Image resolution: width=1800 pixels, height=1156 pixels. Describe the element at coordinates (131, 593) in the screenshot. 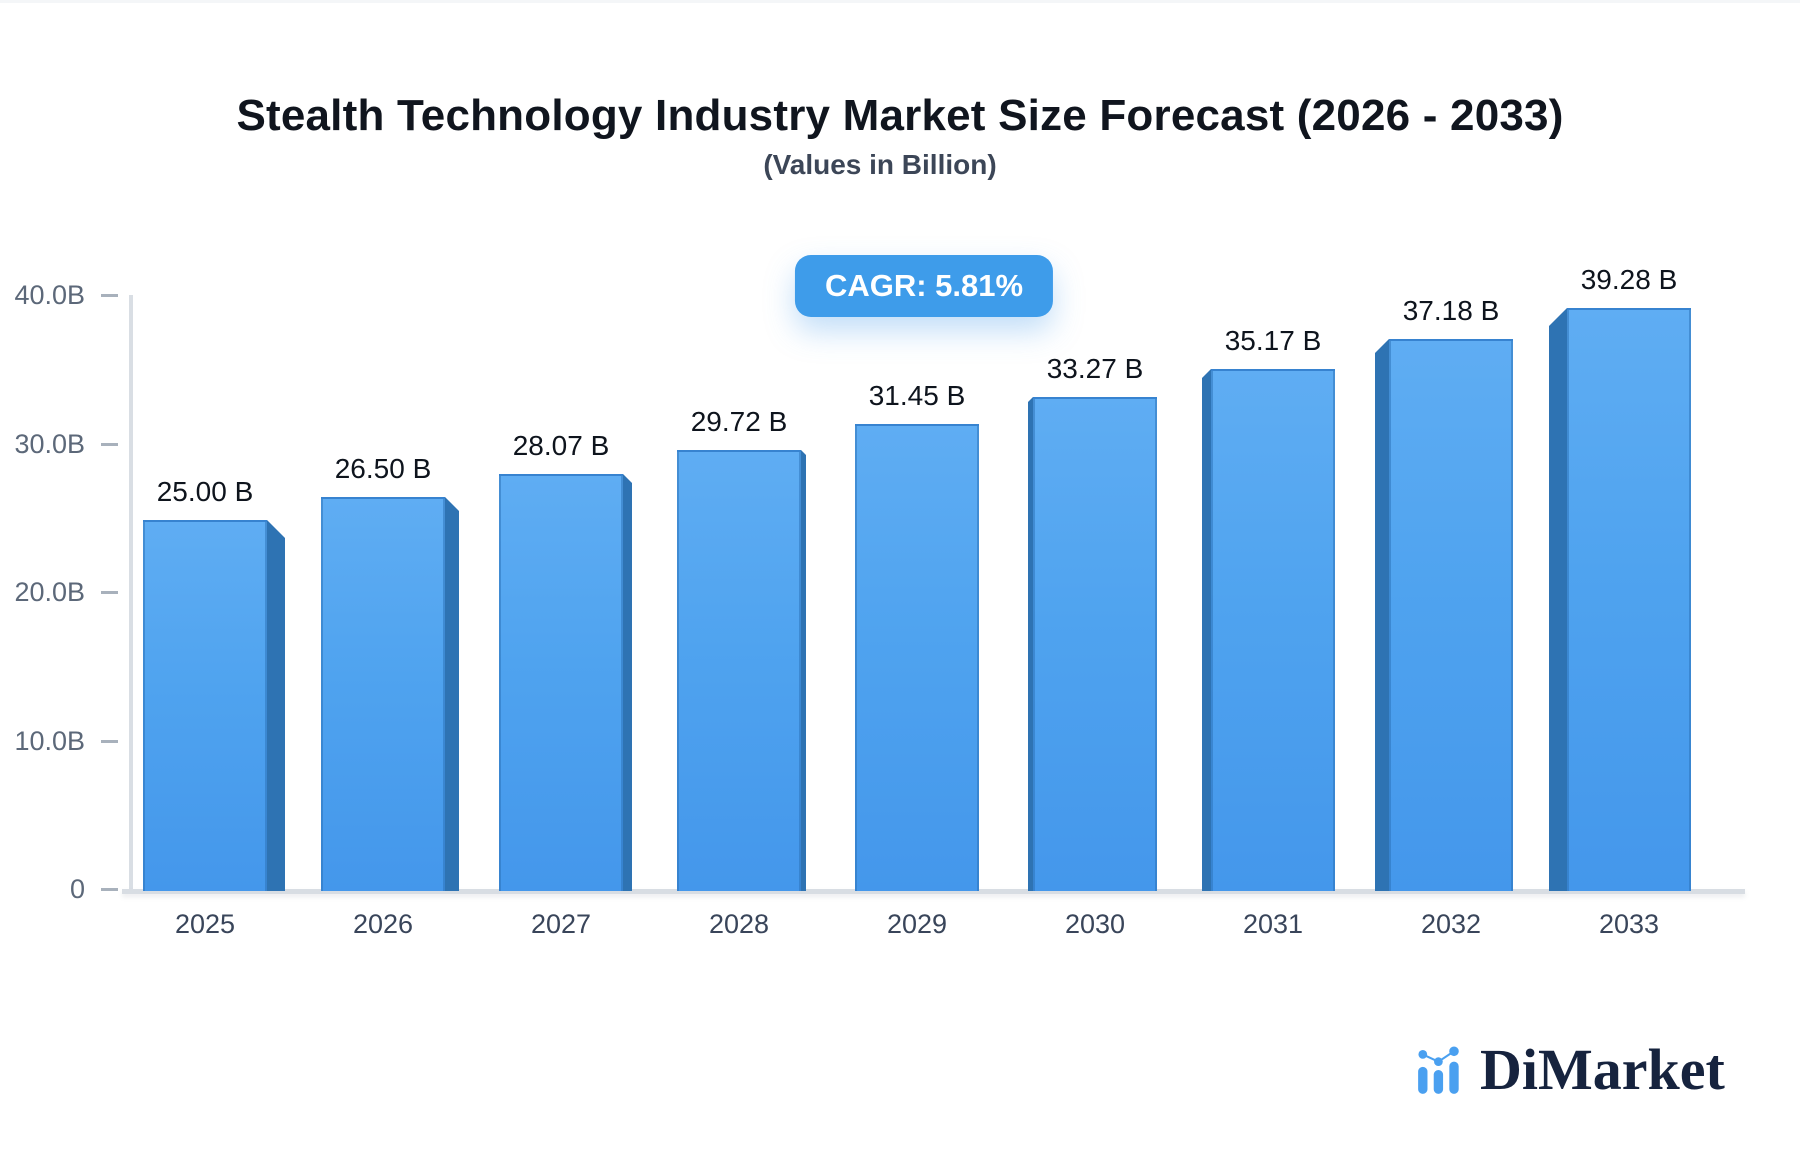

I see `y-axis-line` at that location.